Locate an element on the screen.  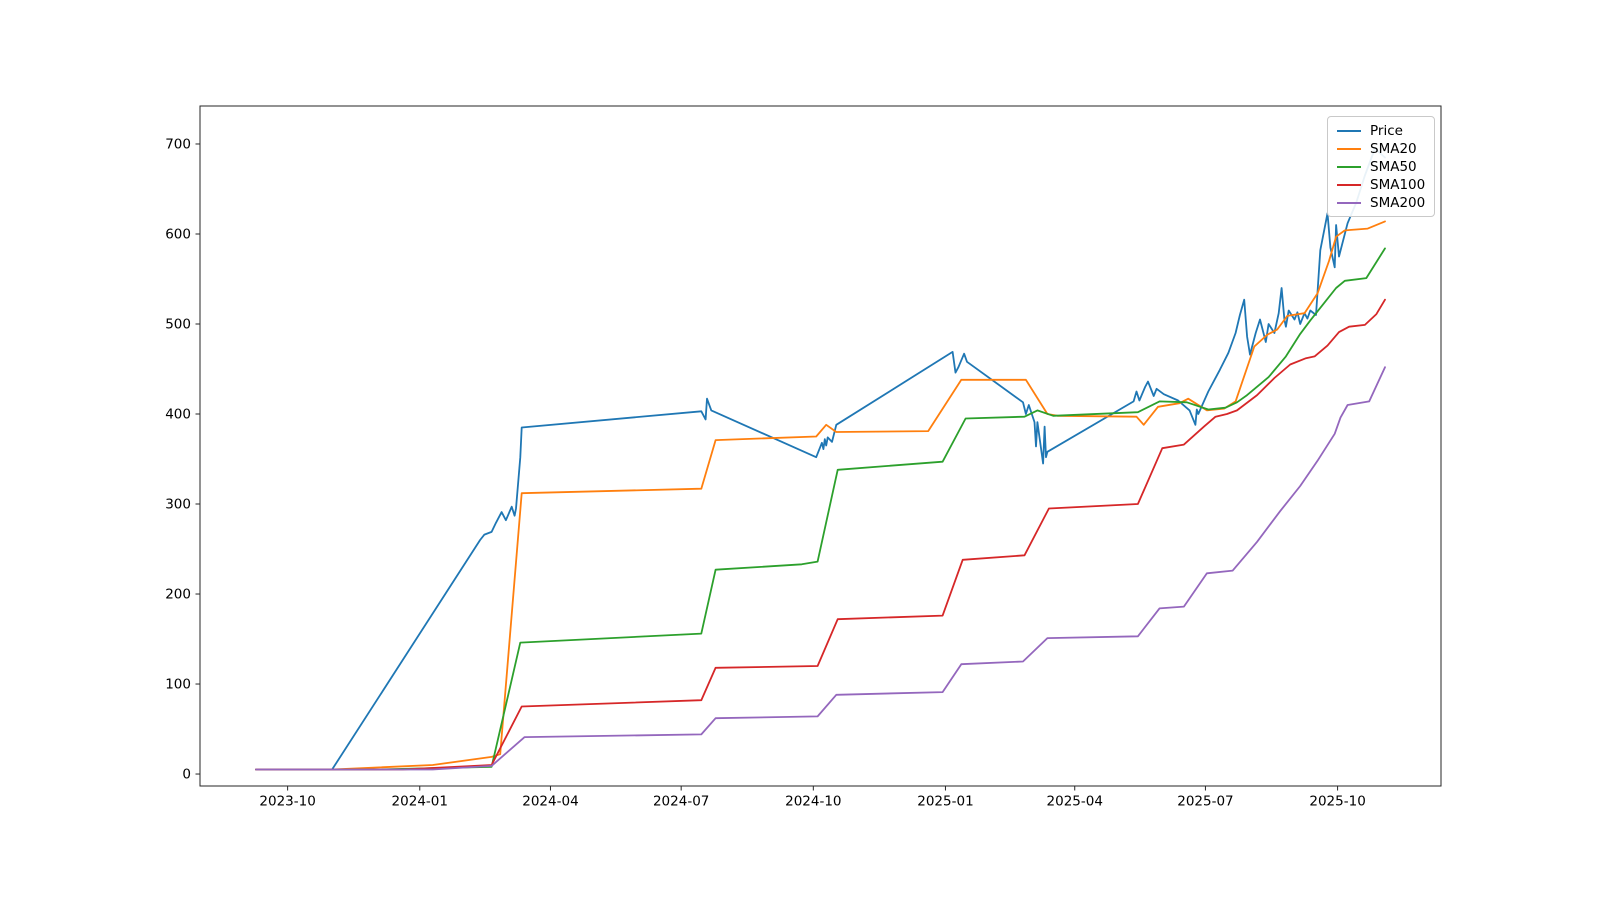
x-tick-label: 2025-04 is located at coordinates (1075, 802).